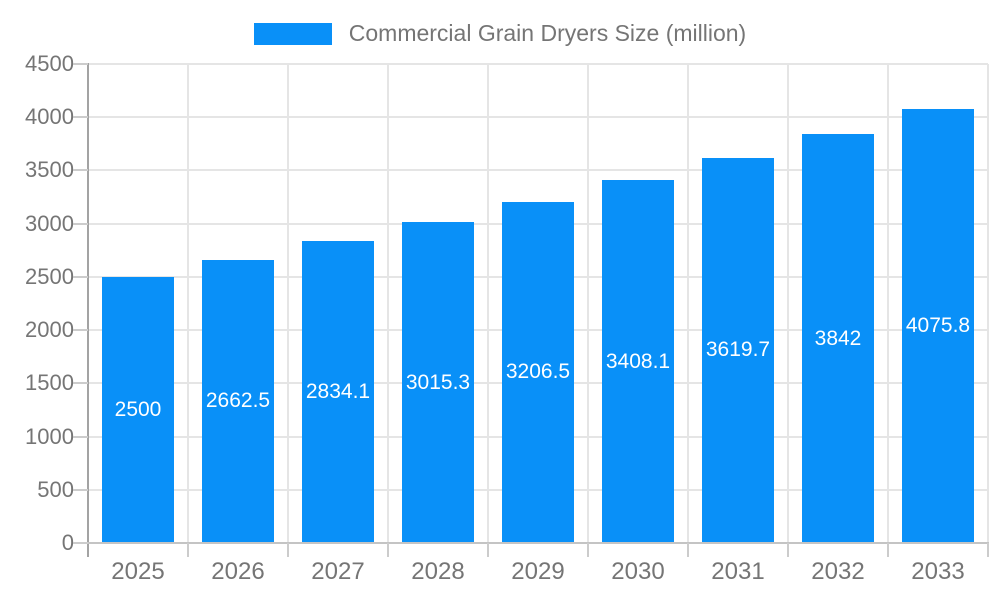  Describe the element at coordinates (938, 571) in the screenshot. I see `x-tick-label: 2033` at that location.